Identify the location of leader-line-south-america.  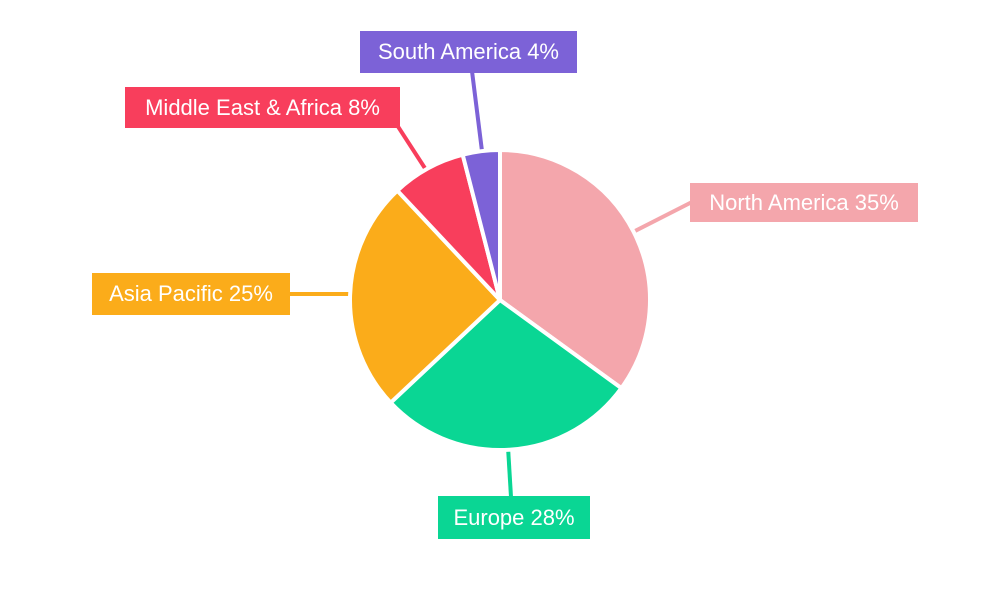
(477, 115).